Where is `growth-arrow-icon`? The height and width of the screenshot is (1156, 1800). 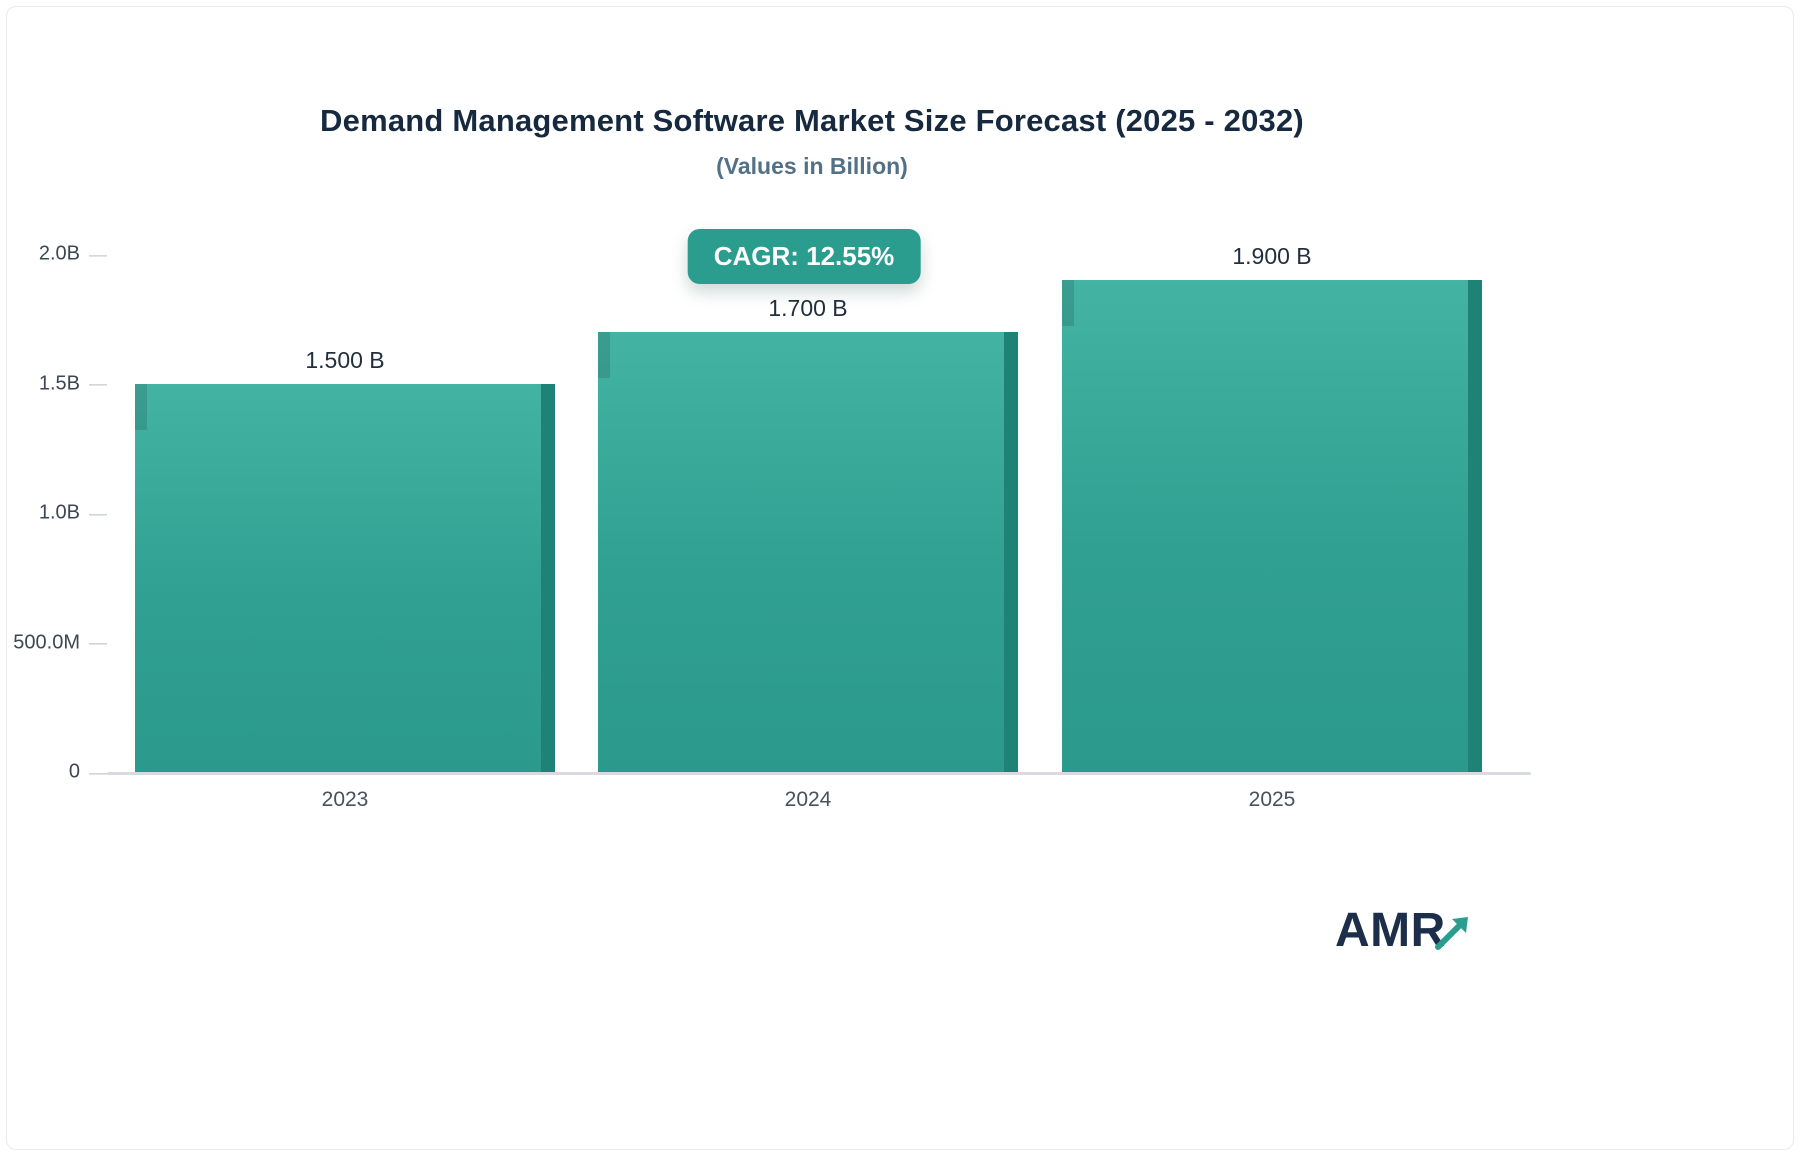
growth-arrow-icon is located at coordinates (1451, 933).